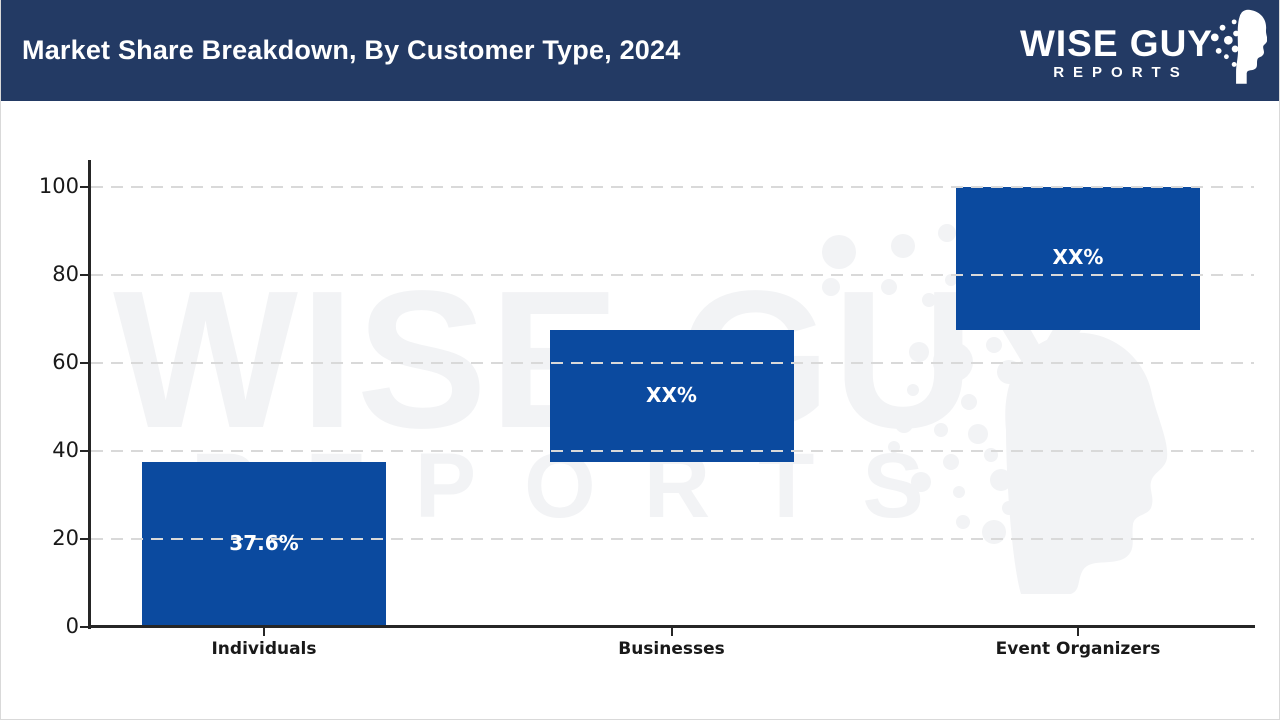  I want to click on brand-logo-text: WISE GUY REPORTS, so click(1116, 53).